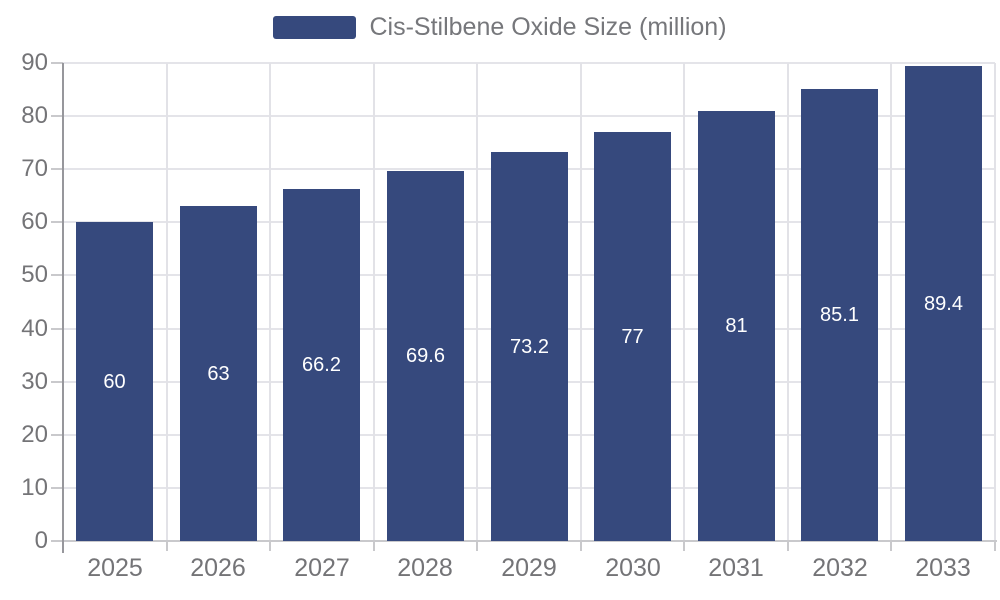 The height and width of the screenshot is (600, 1000). Describe the element at coordinates (322, 568) in the screenshot. I see `x-axis-tick-label: 2027` at that location.